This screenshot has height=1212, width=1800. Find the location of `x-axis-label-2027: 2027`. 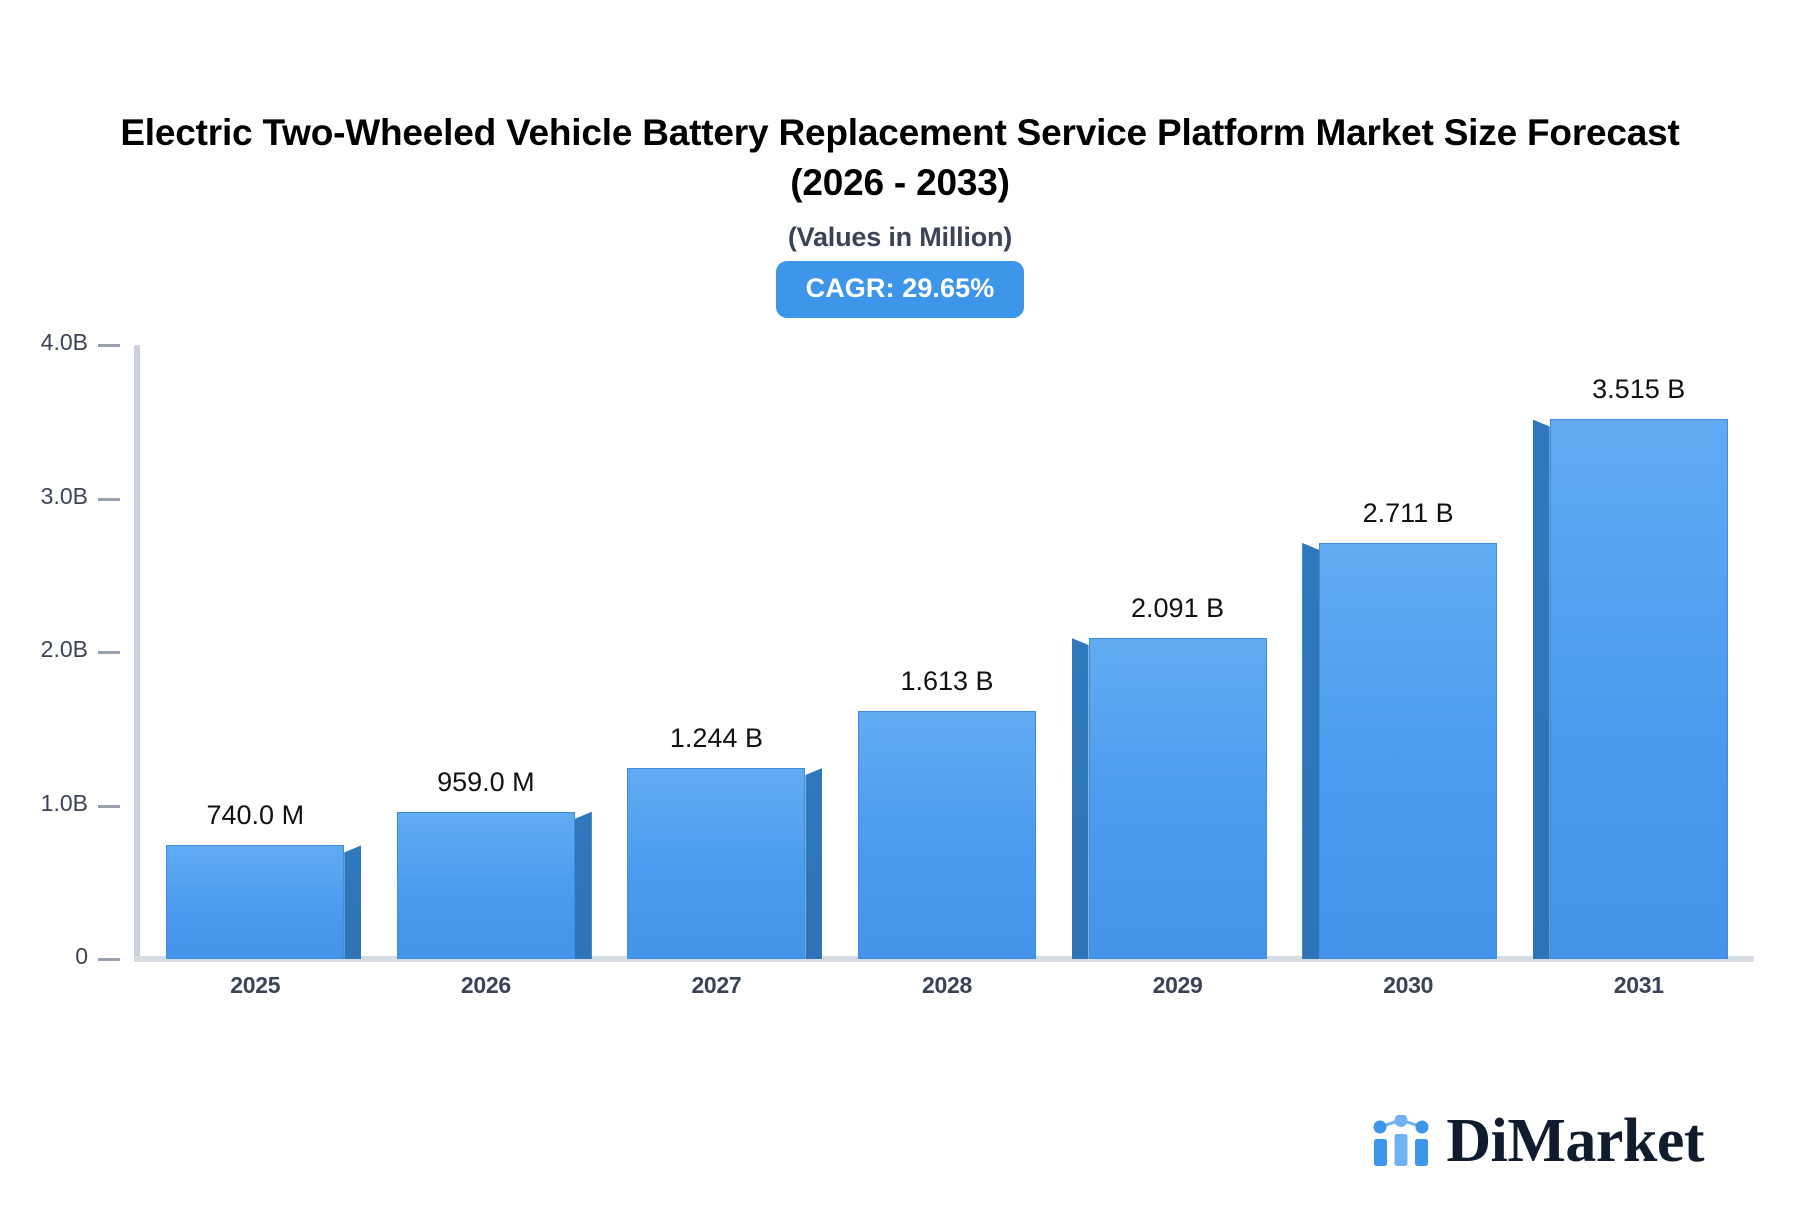

x-axis-label-2027: 2027 is located at coordinates (716, 985).